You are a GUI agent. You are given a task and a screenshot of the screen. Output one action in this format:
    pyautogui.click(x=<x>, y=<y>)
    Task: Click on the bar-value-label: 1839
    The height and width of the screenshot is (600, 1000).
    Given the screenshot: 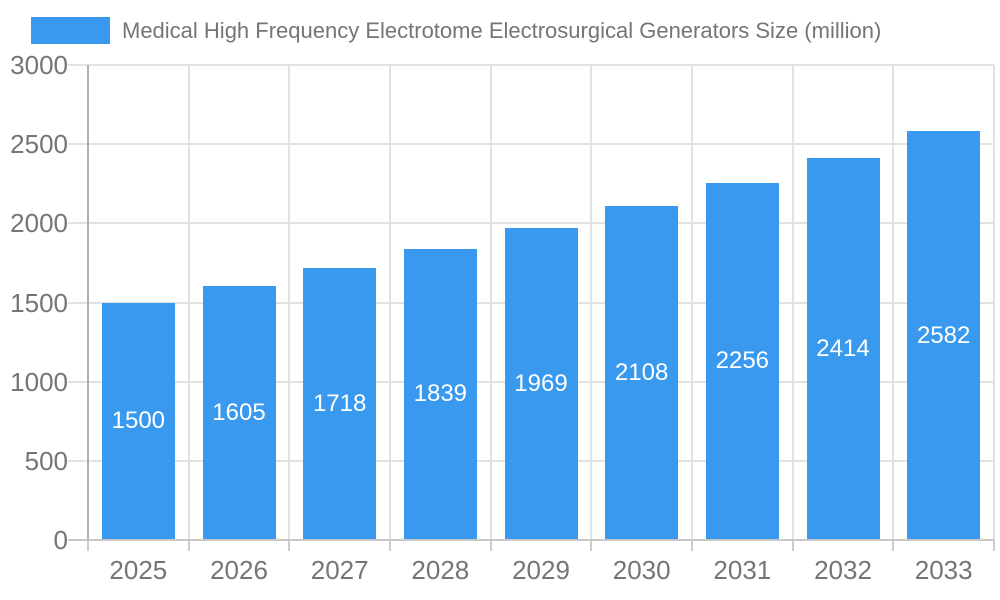 What is the action you would take?
    pyautogui.click(x=440, y=394)
    